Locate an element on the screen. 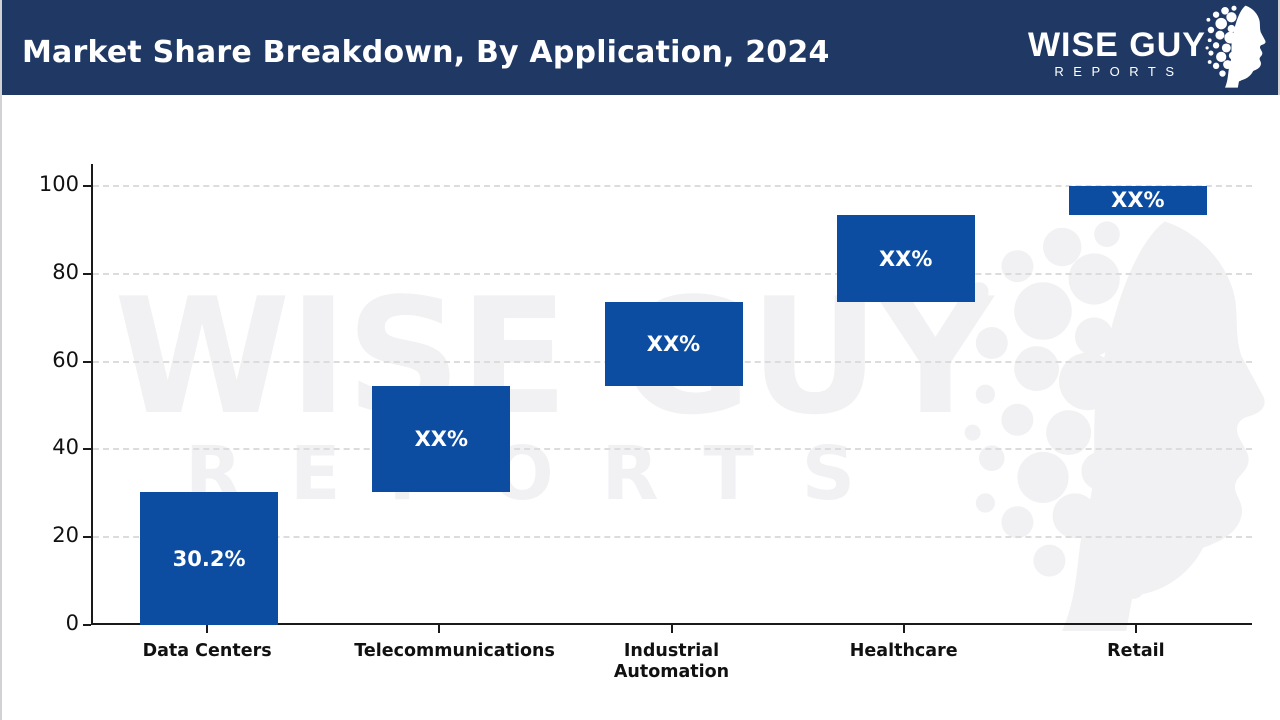 The width and height of the screenshot is (1280, 720). bar-healthcare: XX% is located at coordinates (905, 258).